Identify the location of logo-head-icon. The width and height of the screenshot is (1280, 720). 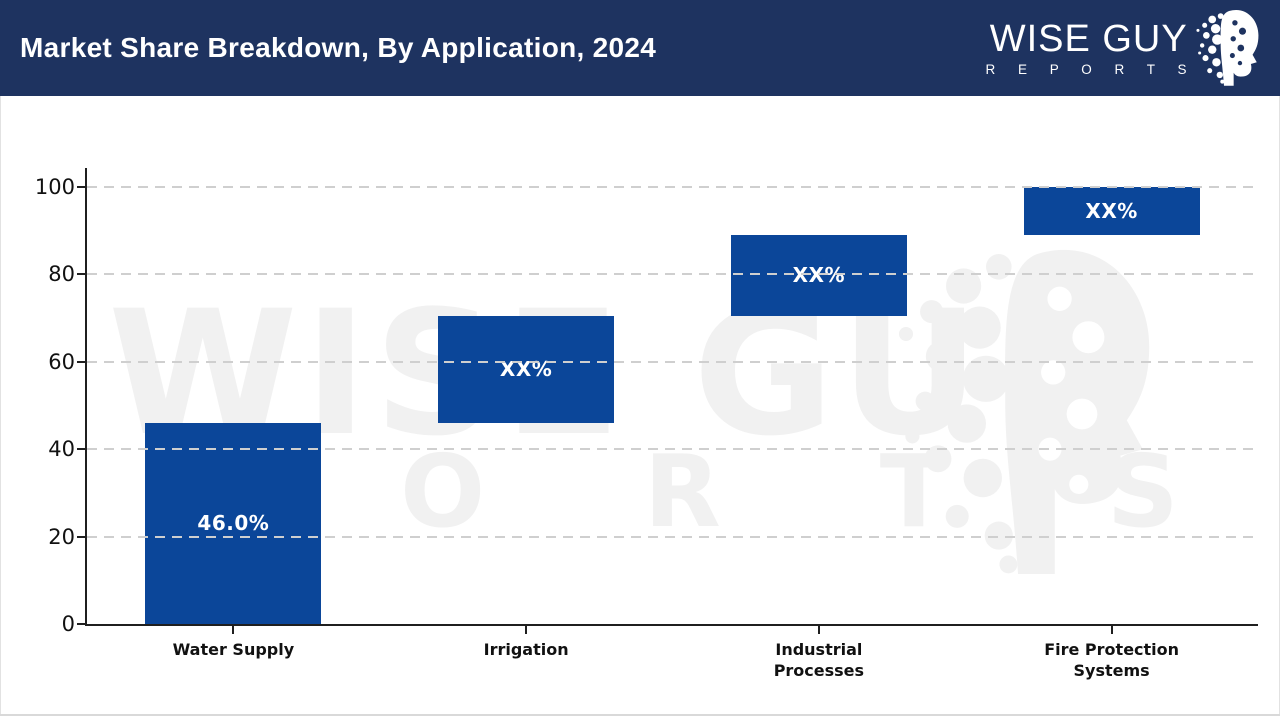
(1227, 47).